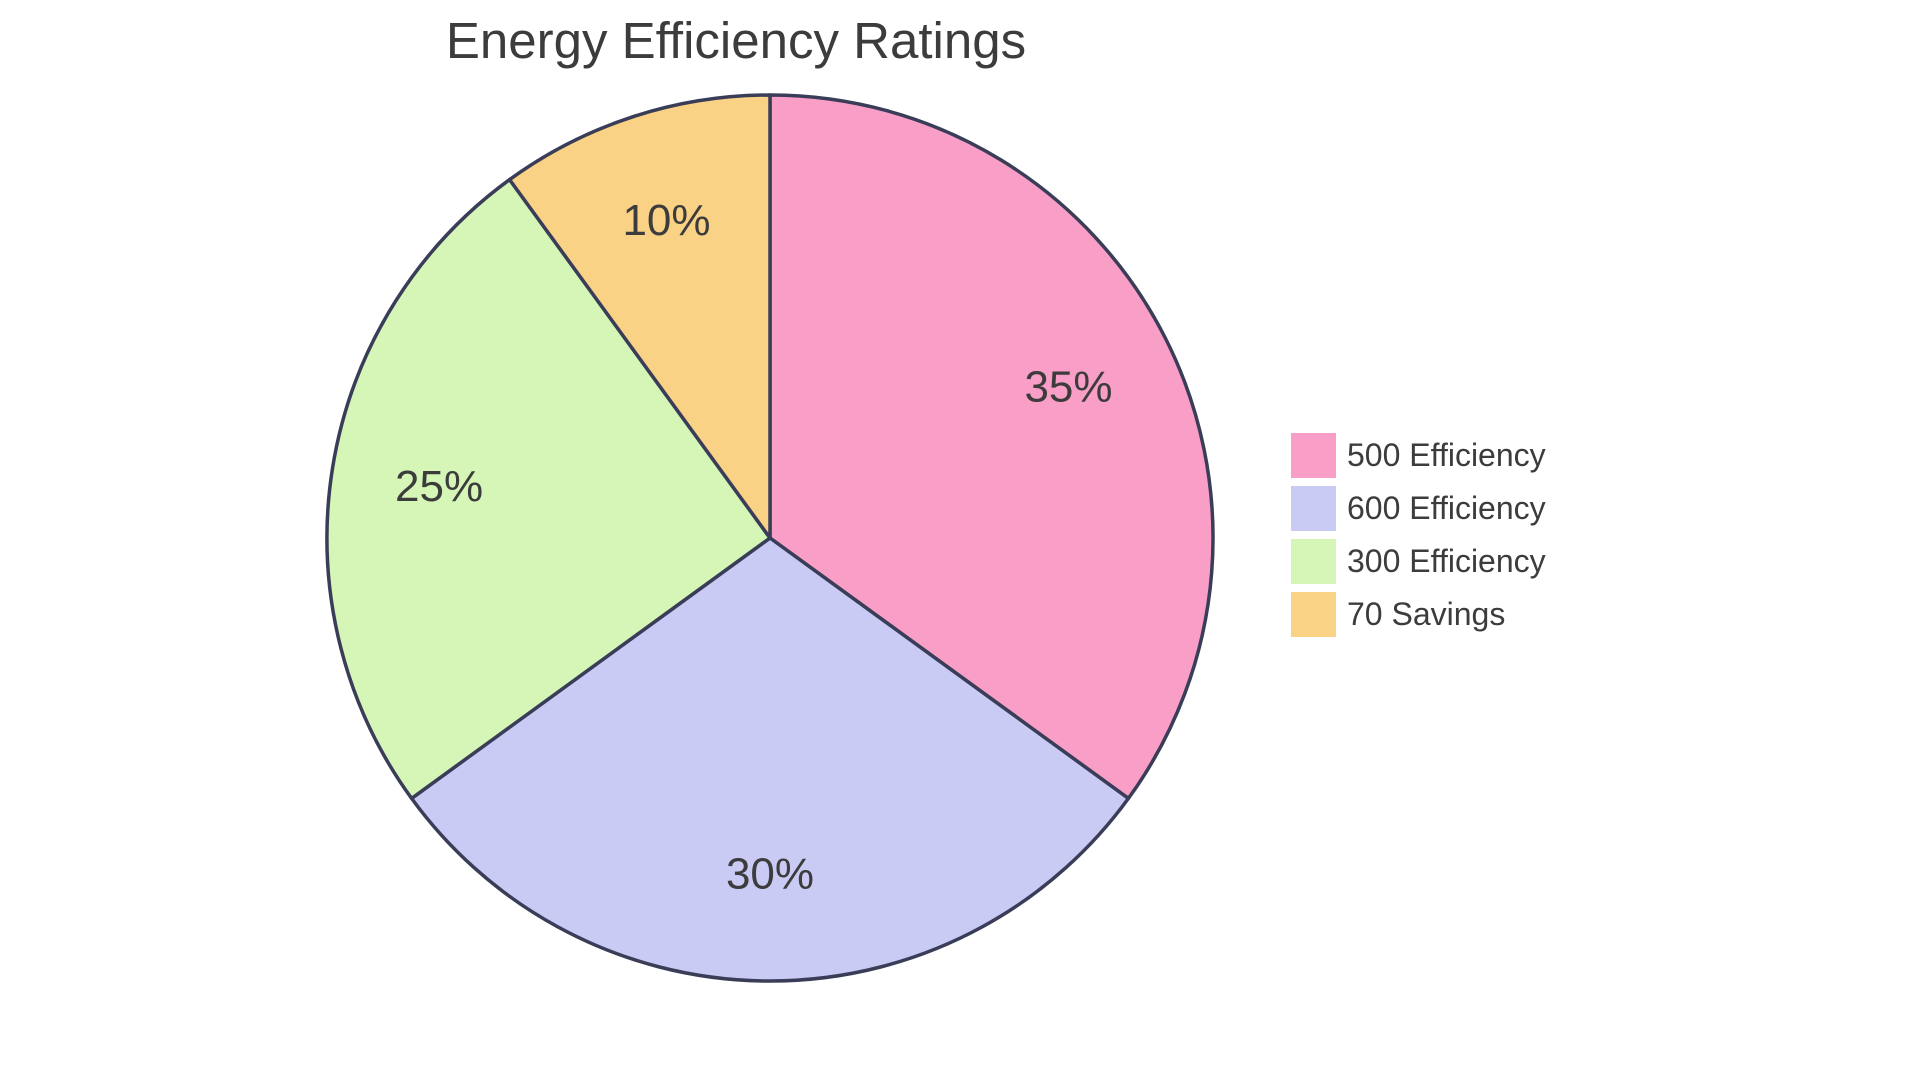 The height and width of the screenshot is (1083, 1920). Describe the element at coordinates (736, 40) in the screenshot. I see `chart-title: Energy Efficiency Ratings` at that location.